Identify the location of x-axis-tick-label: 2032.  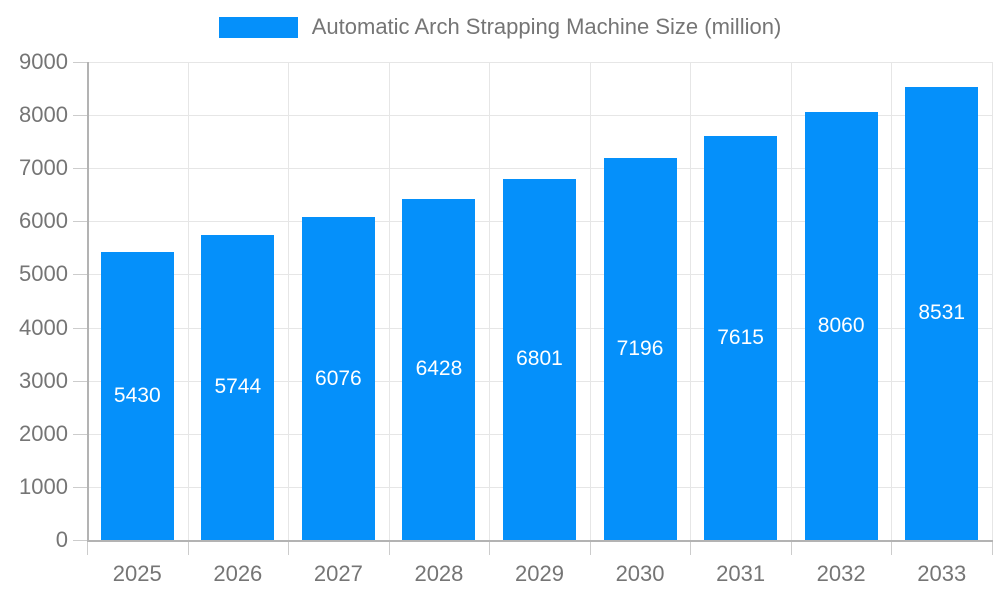
(841, 573).